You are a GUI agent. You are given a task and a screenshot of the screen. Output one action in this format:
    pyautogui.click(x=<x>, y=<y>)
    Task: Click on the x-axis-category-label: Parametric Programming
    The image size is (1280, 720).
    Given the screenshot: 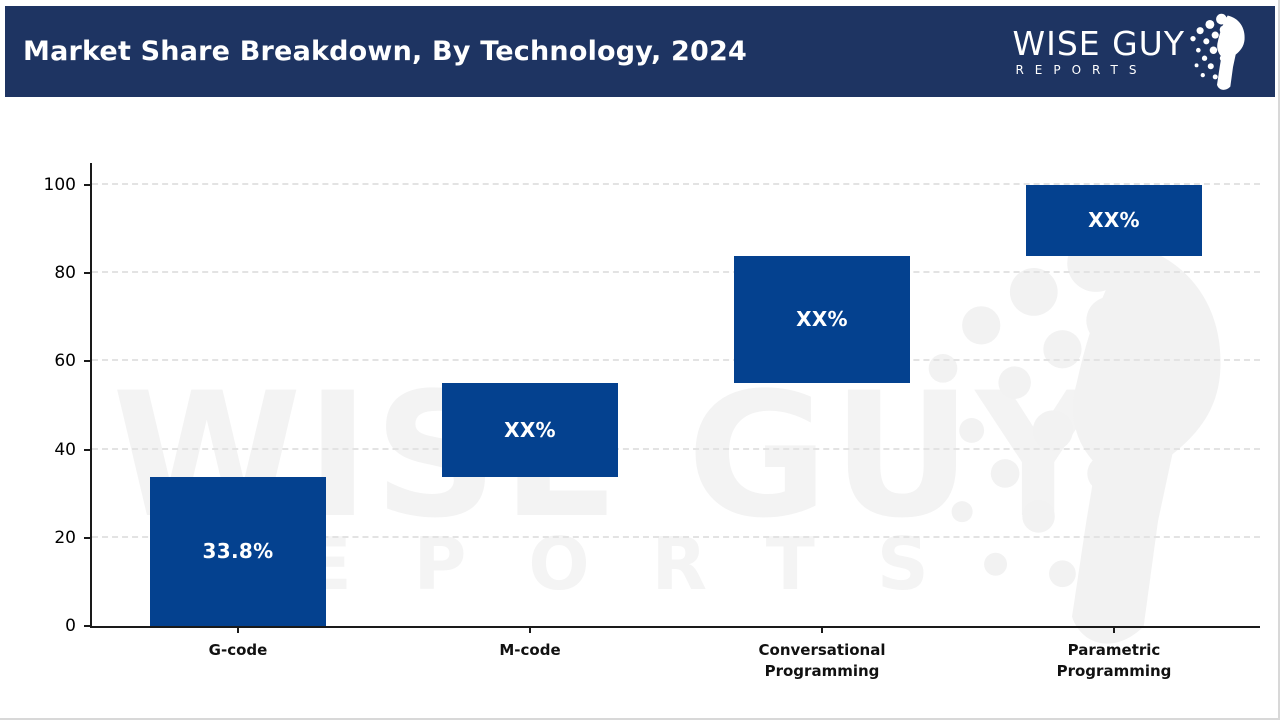 What is the action you would take?
    pyautogui.click(x=1114, y=660)
    